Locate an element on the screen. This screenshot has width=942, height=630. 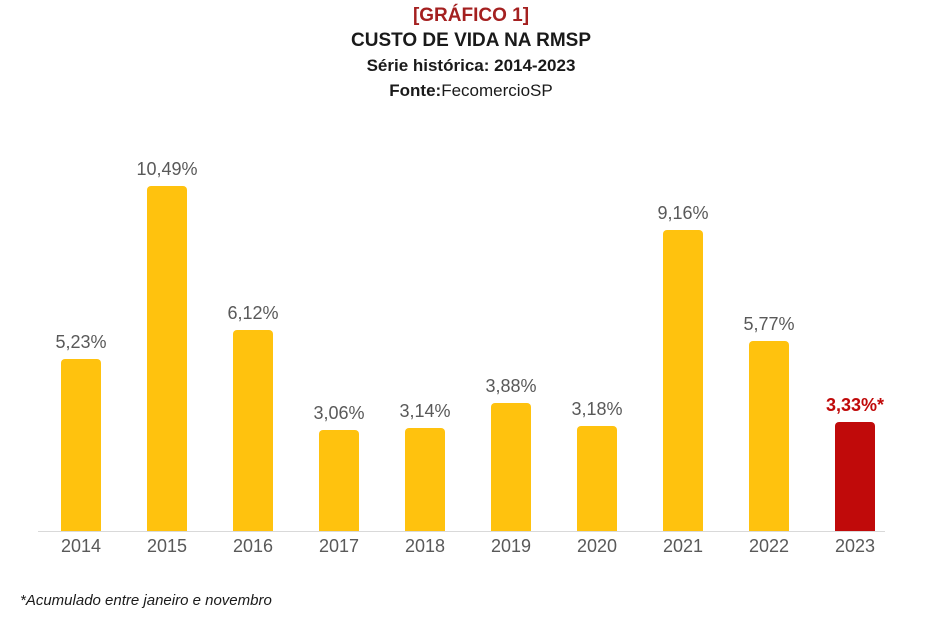
bar-2016 is located at coordinates (253, 430).